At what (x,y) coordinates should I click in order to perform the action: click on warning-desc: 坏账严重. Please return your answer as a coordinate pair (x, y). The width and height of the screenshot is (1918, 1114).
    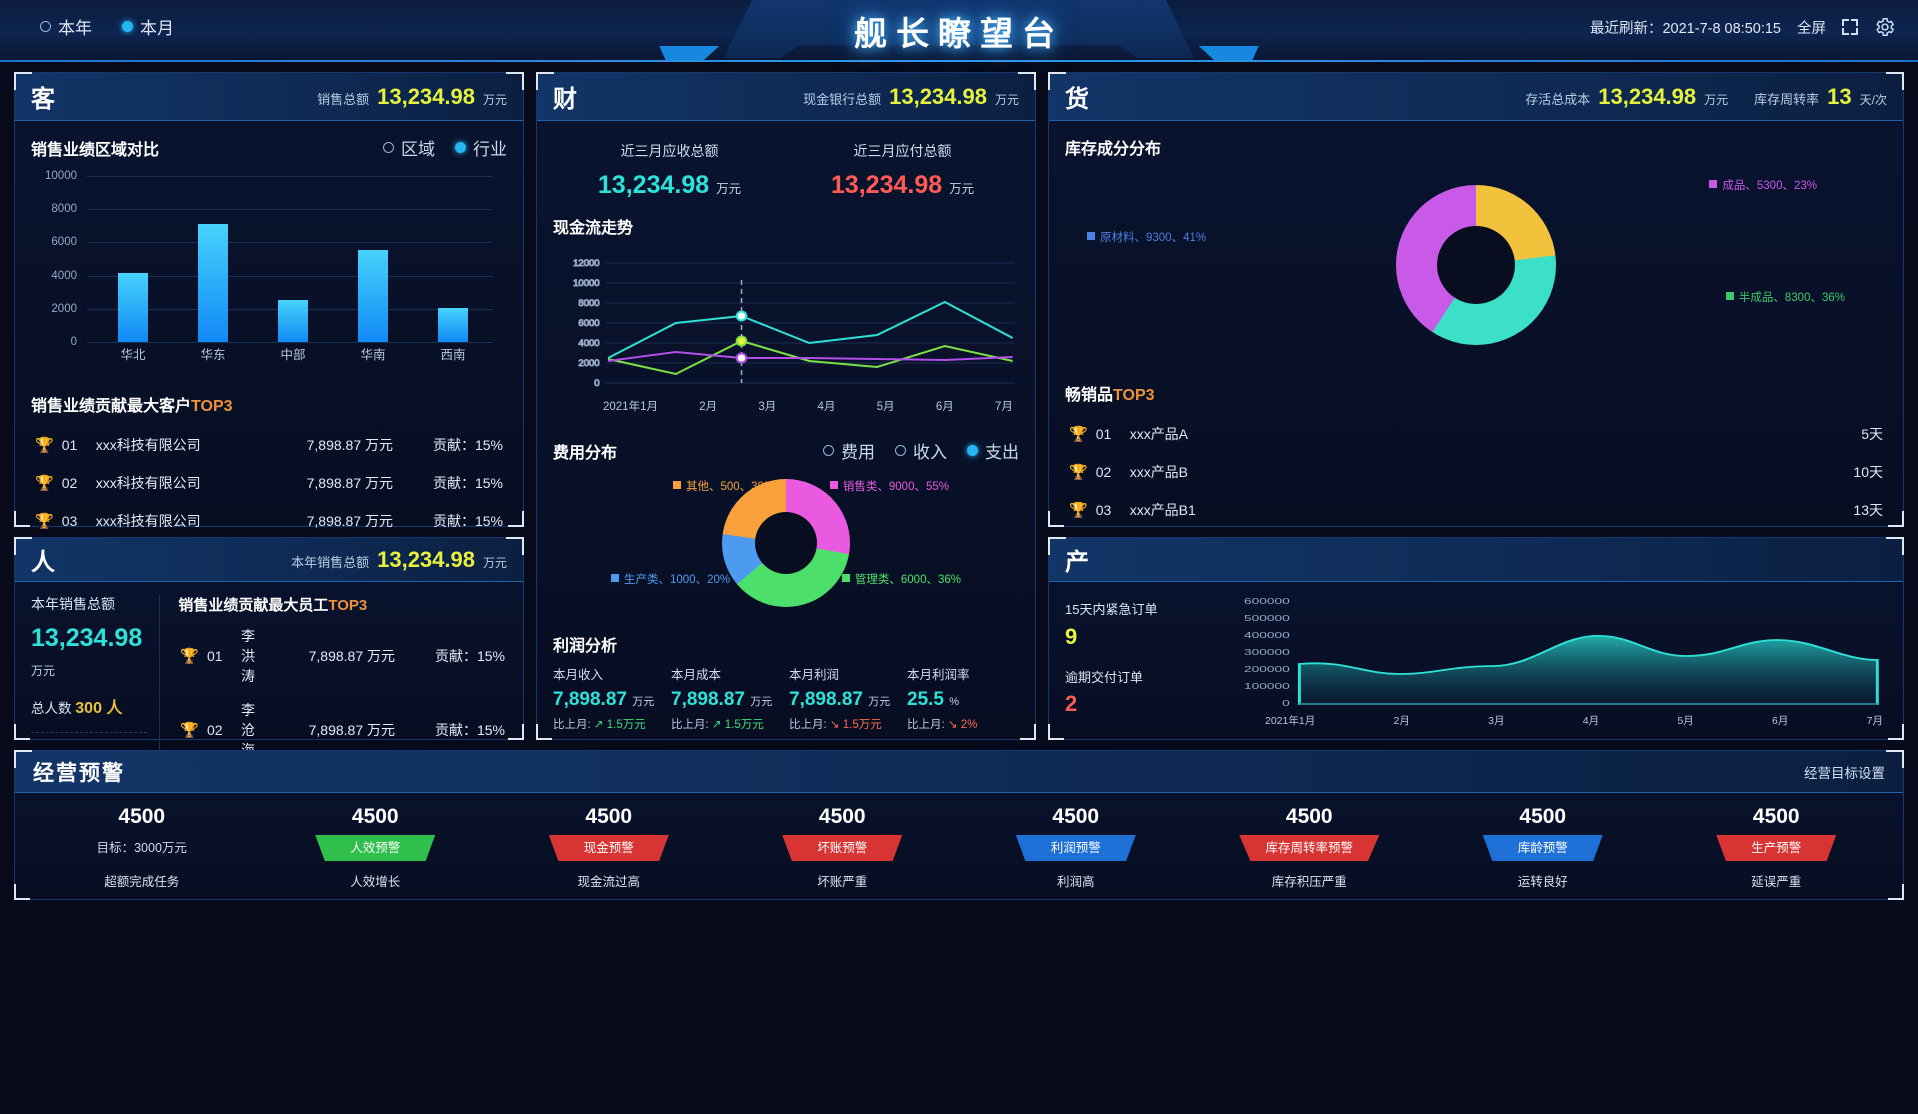
    Looking at the image, I should click on (842, 882).